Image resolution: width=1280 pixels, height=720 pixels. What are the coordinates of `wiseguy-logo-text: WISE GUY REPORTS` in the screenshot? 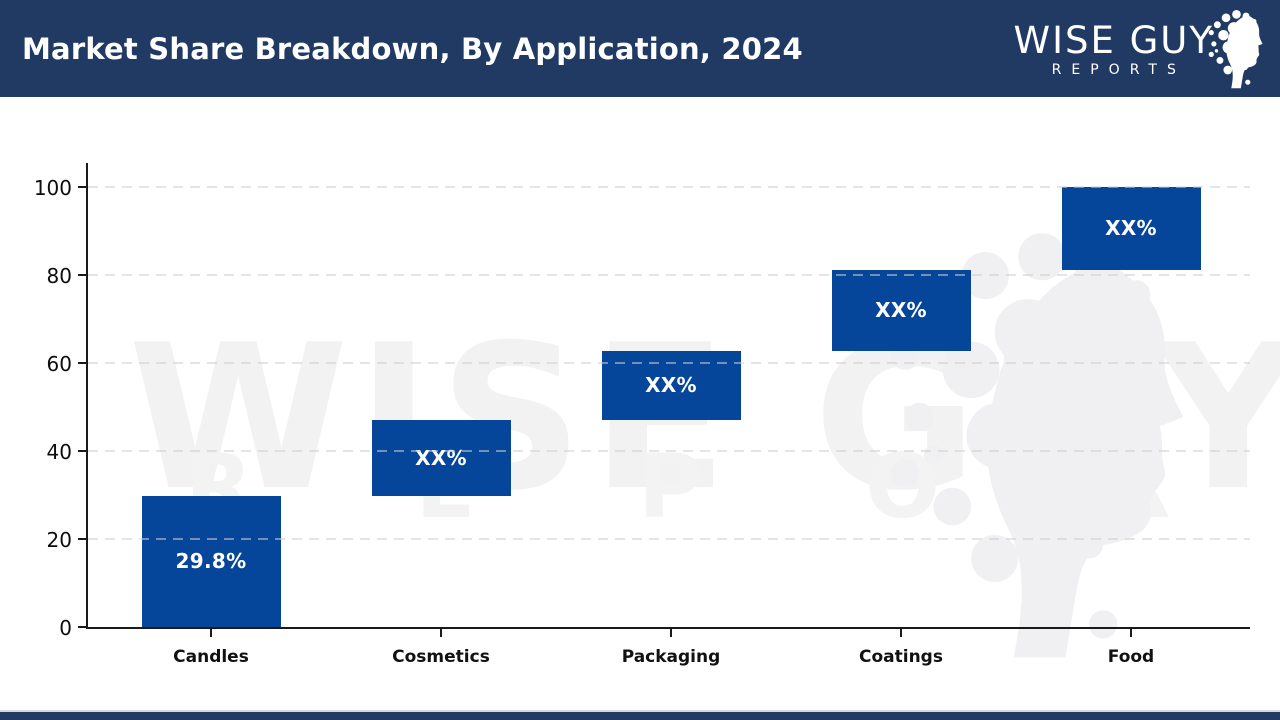 It's located at (1113, 48).